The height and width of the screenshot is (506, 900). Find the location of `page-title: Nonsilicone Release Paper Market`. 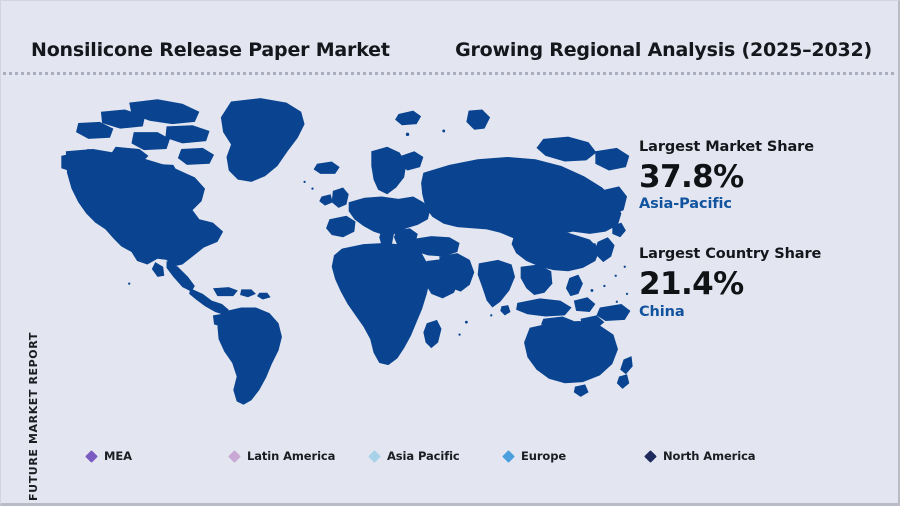

page-title: Nonsilicone Release Paper Market is located at coordinates (210, 50).